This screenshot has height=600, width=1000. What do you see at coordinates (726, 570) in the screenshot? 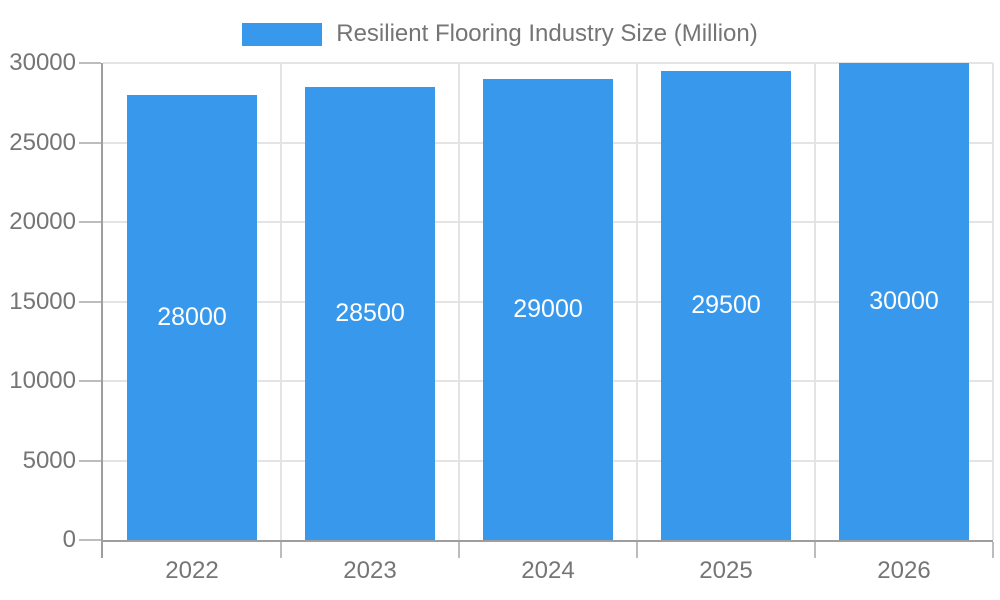
I see `x-axis-tick-label: 2025` at bounding box center [726, 570].